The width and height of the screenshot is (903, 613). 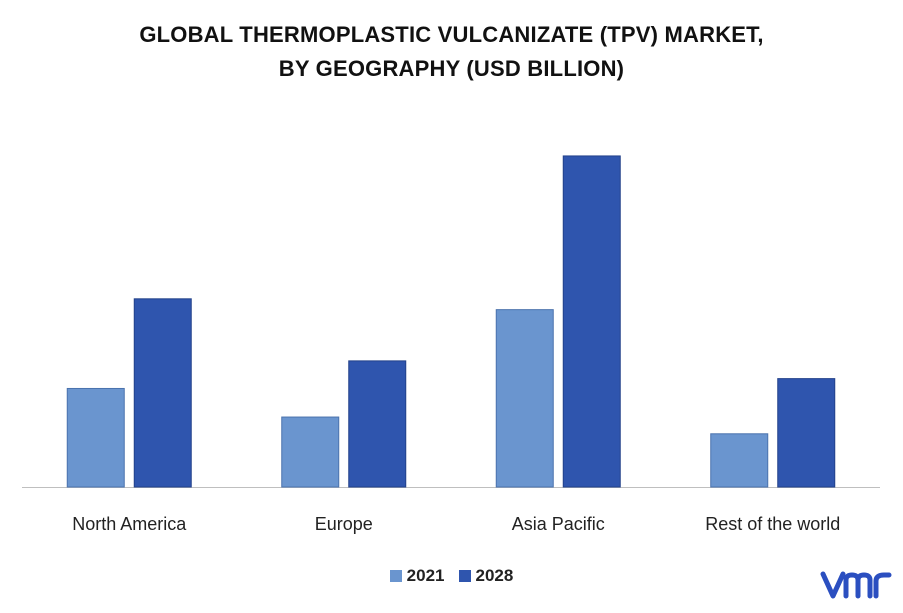 I want to click on legend-label-2028: 2028, so click(x=494, y=575).